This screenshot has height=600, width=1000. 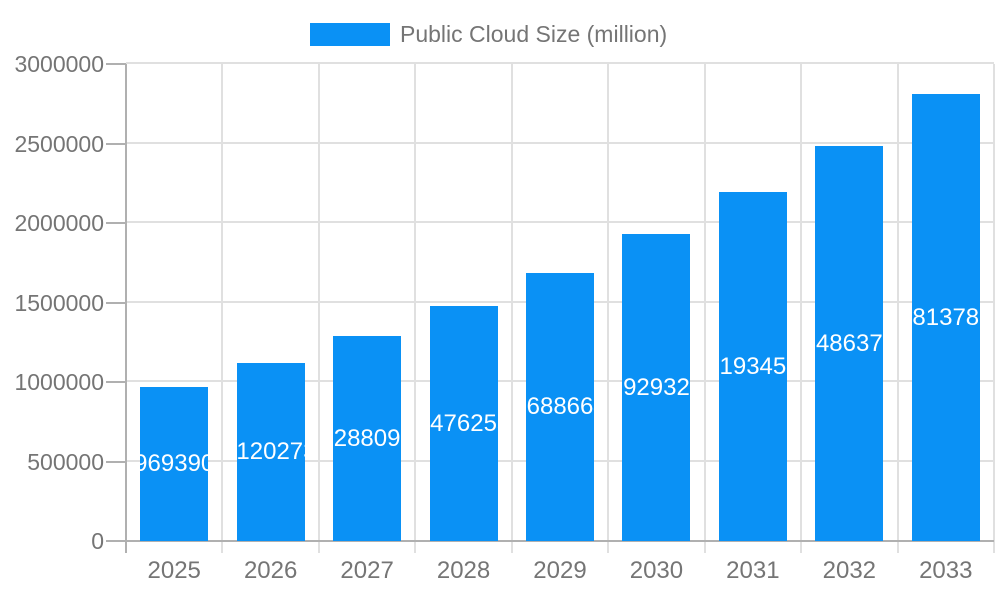 I want to click on bar-2029: 1688664, so click(x=560, y=407).